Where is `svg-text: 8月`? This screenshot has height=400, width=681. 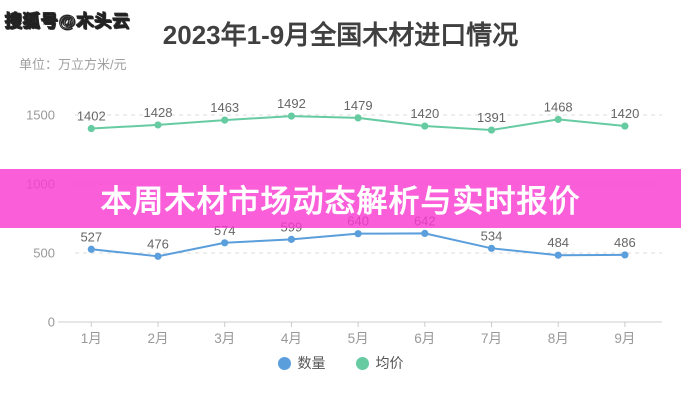 svg-text: 8月 is located at coordinates (558, 338).